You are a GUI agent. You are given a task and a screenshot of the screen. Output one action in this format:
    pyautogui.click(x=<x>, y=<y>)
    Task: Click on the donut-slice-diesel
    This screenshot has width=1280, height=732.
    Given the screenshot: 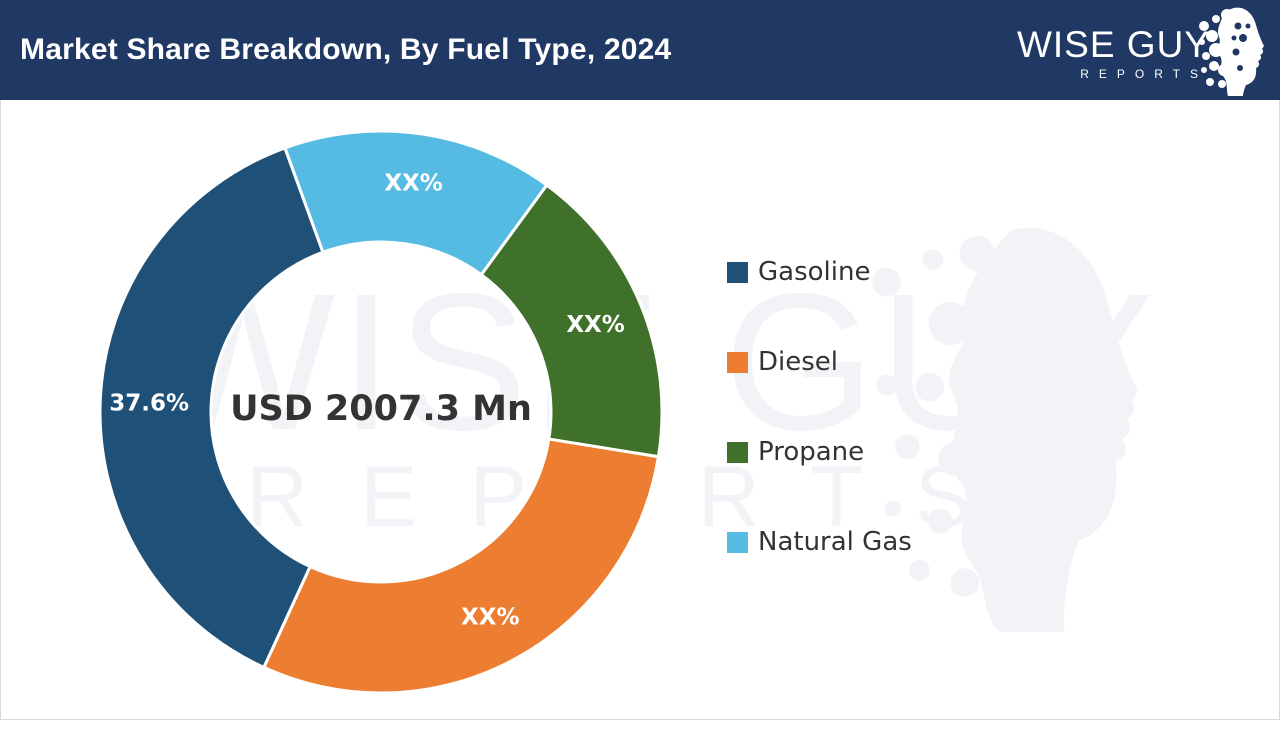 What is the action you would take?
    pyautogui.click(x=461, y=566)
    